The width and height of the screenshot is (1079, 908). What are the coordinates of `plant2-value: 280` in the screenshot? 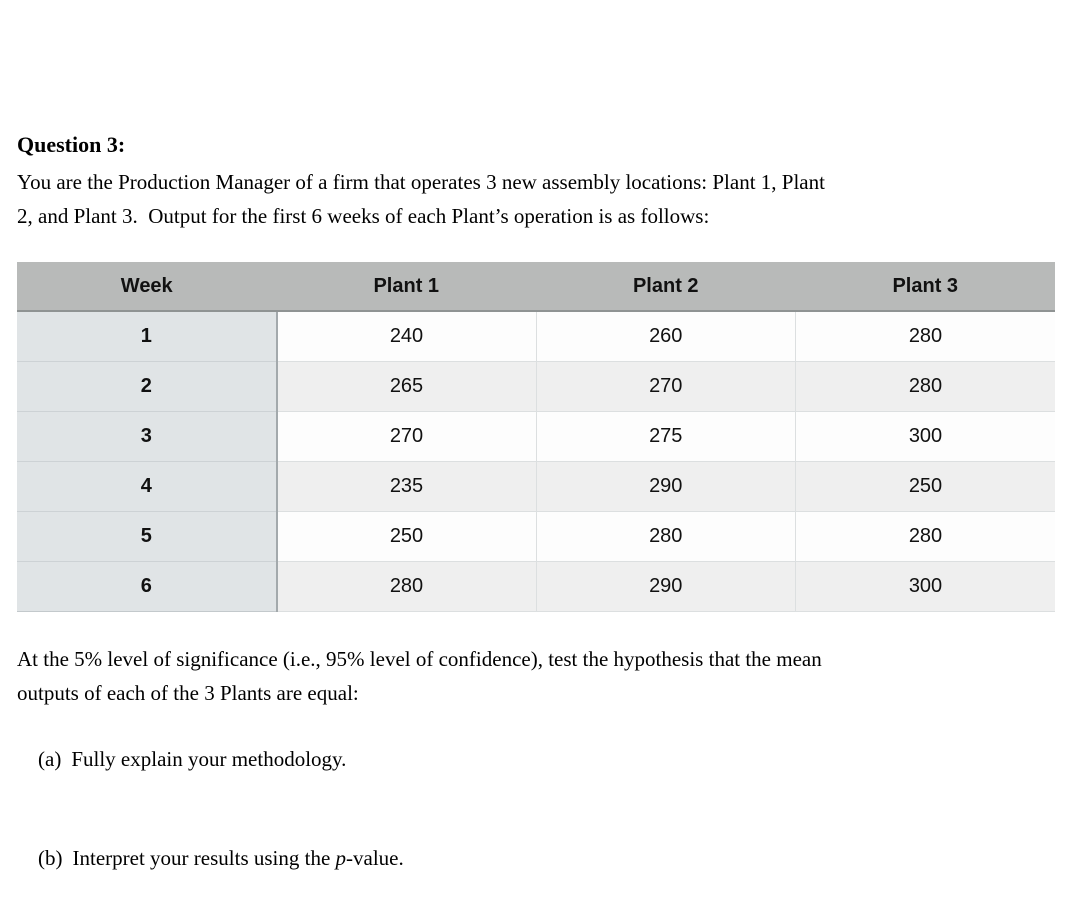 It's located at (666, 536).